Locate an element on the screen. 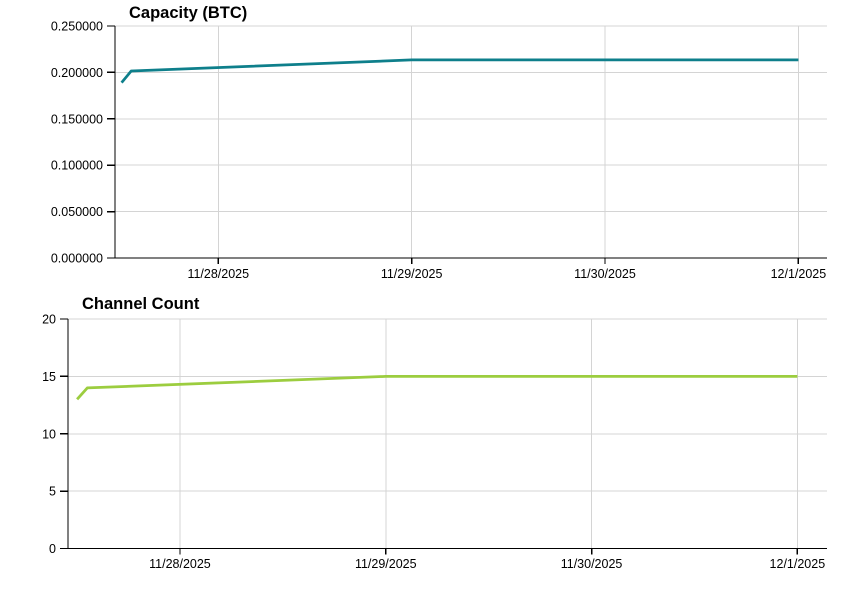  y-axis-labels: 0 5 10 15 20 is located at coordinates (49, 435).